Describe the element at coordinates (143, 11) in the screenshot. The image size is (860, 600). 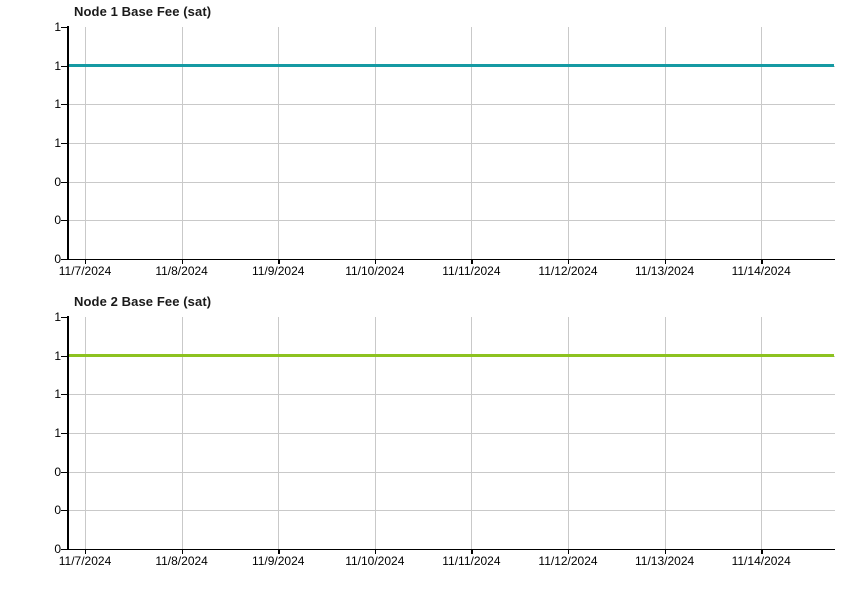
I see `chart-title-node-1: Node 1 Base Fee (sat)` at that location.